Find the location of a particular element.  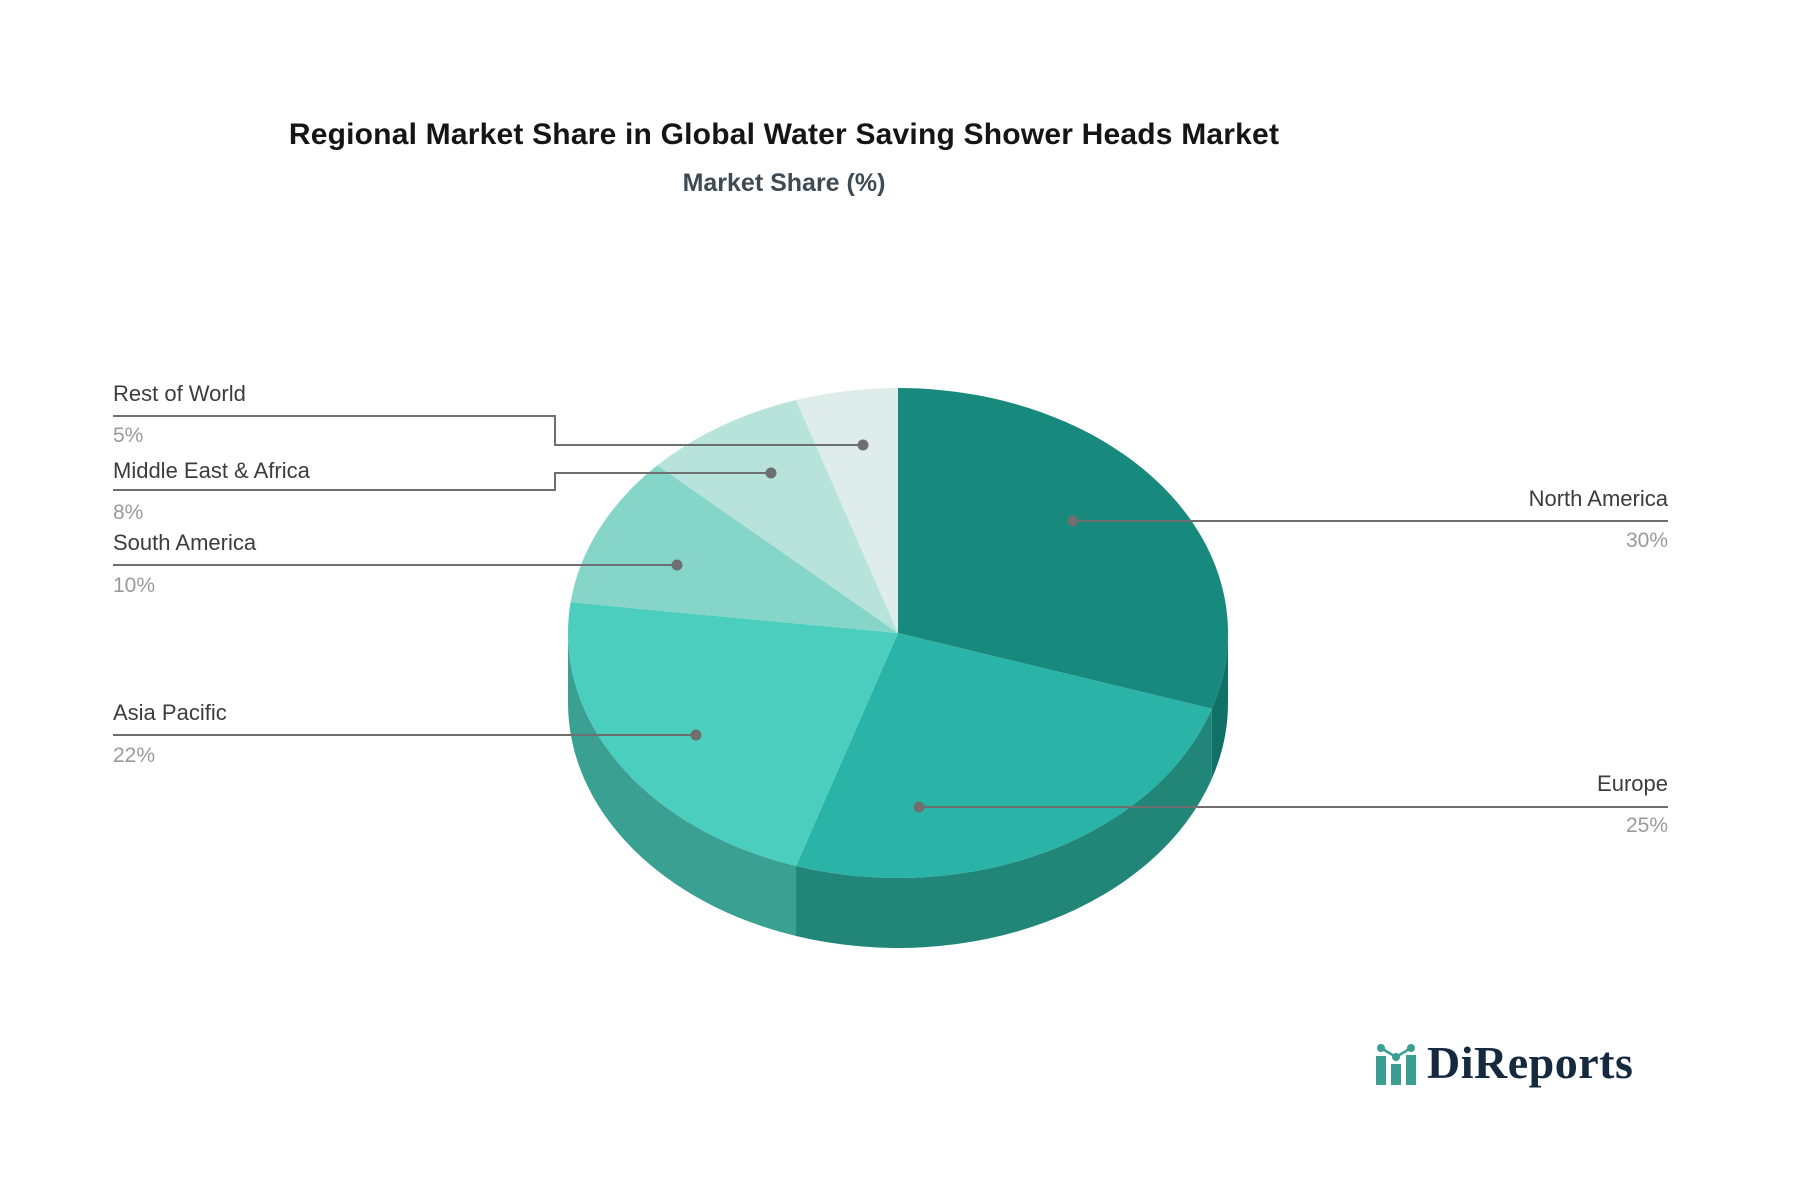

pie-side-north-america is located at coordinates (1219, 706).